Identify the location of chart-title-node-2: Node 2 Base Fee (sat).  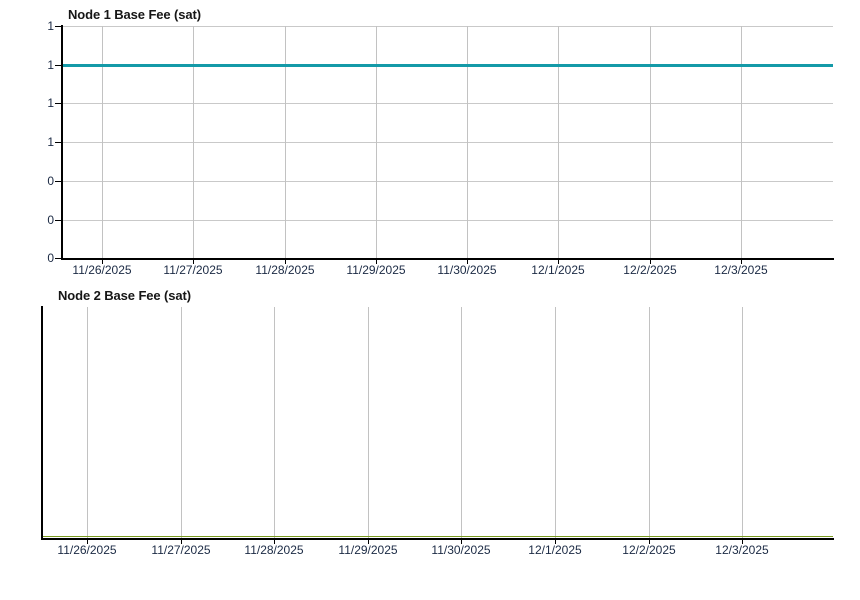
(125, 295).